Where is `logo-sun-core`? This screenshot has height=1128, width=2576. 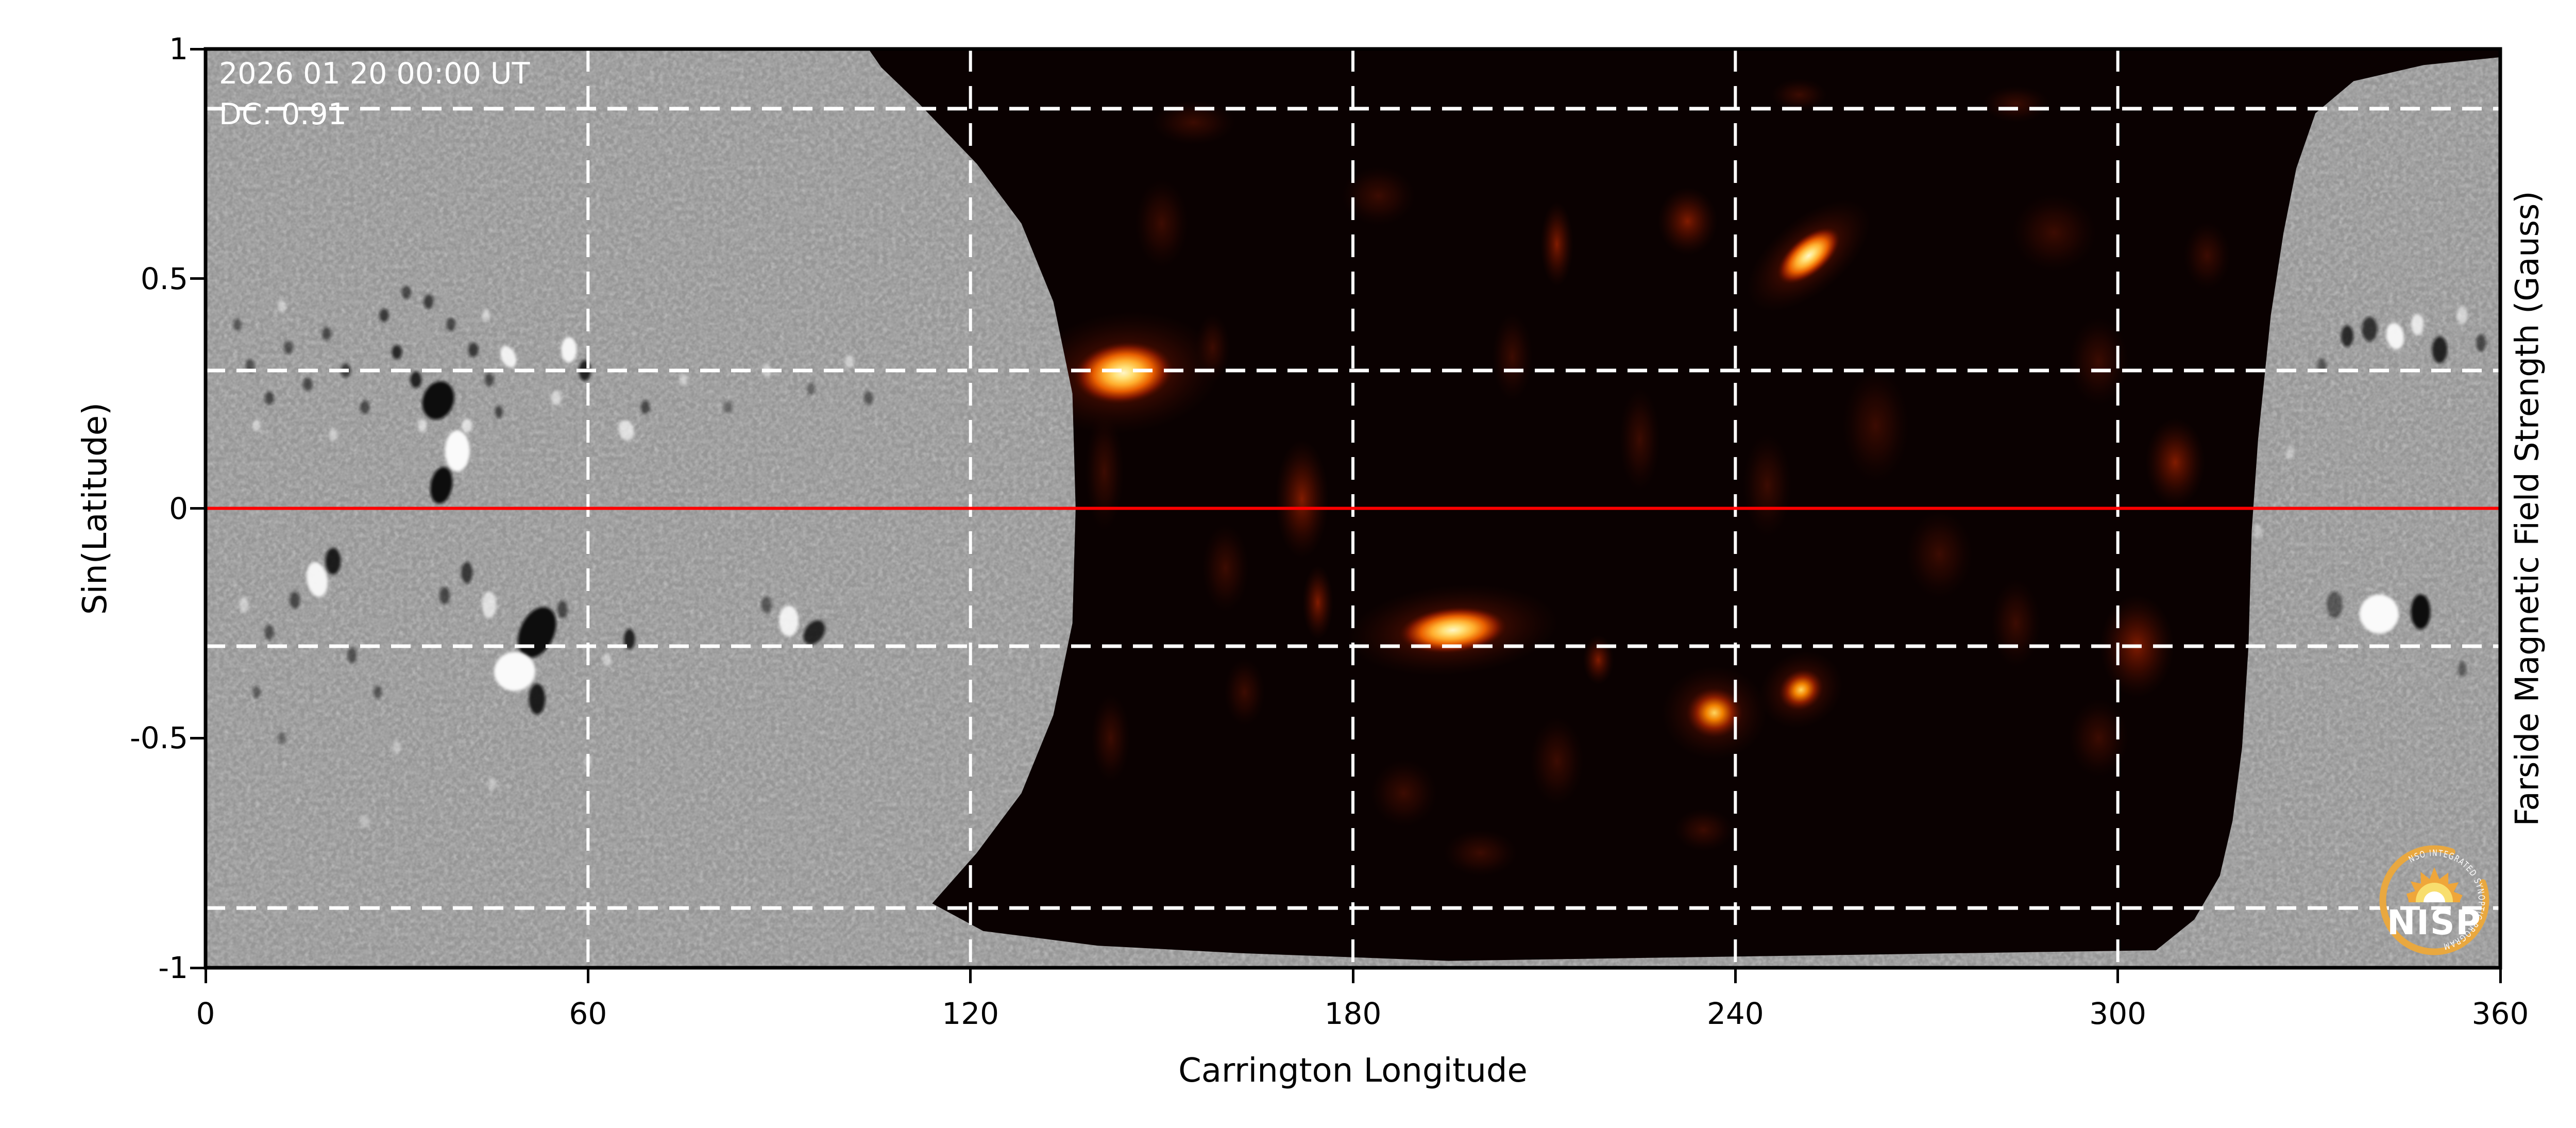
logo-sun-core is located at coordinates (2434, 897).